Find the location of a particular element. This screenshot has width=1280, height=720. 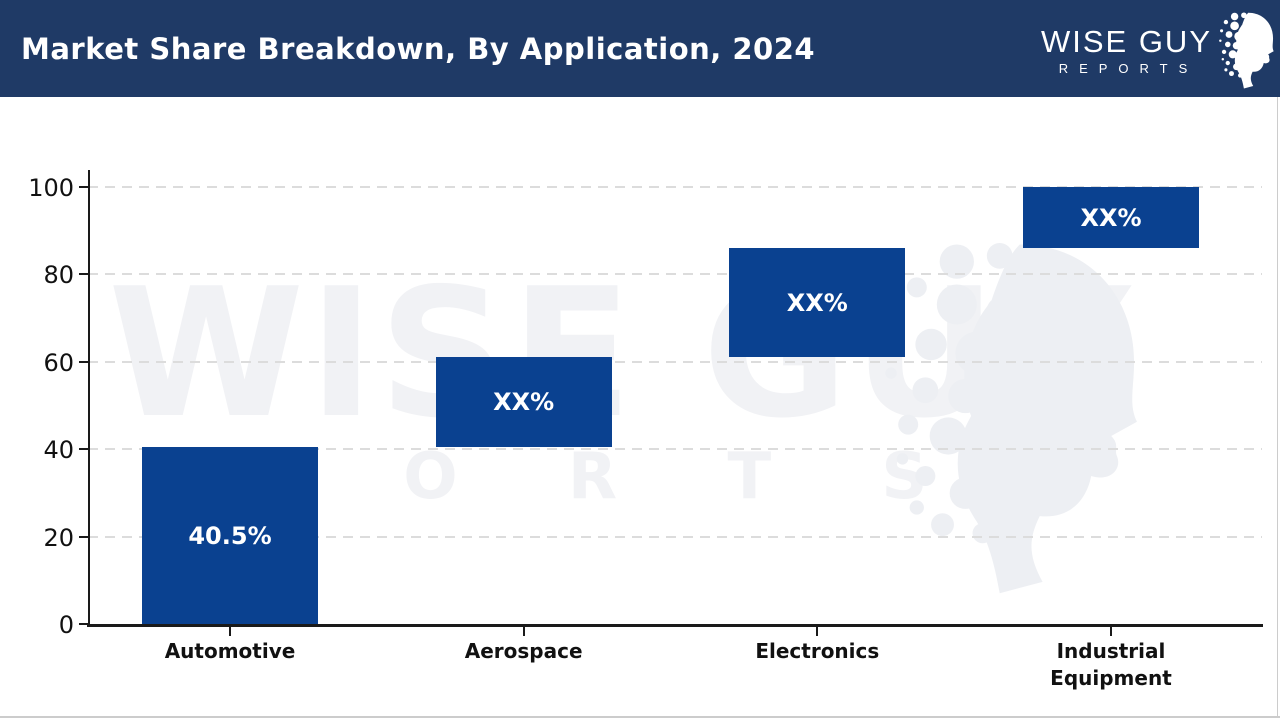

logo-text: WISE GUY REPORTS is located at coordinates (1126, 50).